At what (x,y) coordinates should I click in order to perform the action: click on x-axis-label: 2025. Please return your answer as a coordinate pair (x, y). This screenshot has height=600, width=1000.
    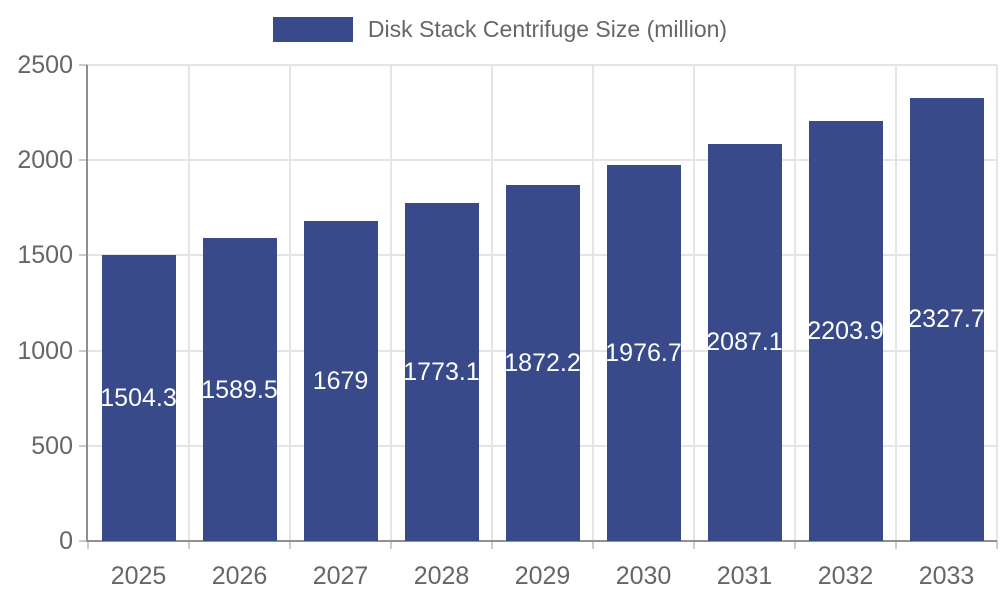
    Looking at the image, I should click on (138, 576).